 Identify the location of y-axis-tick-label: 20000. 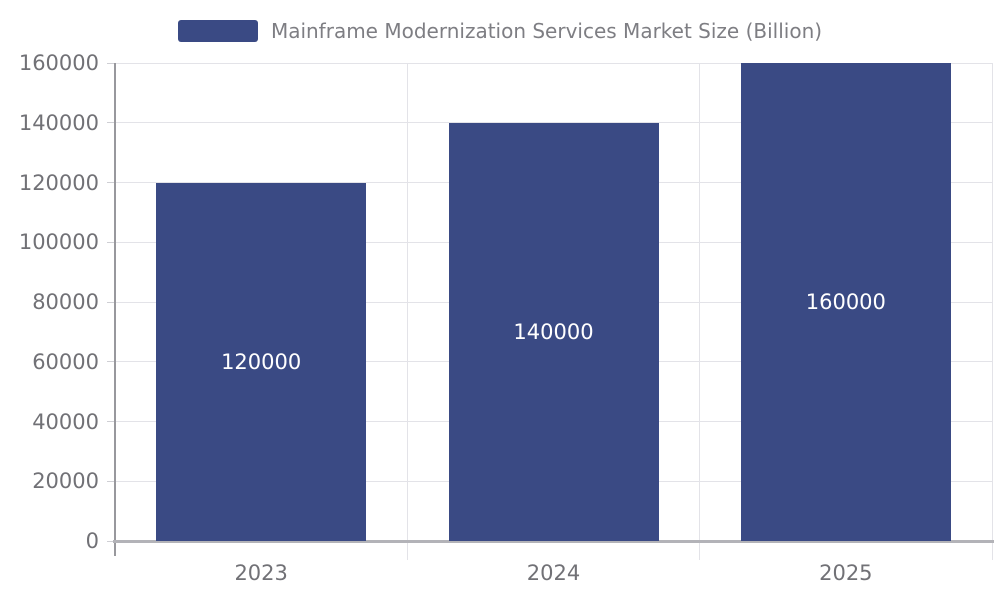
(65, 481).